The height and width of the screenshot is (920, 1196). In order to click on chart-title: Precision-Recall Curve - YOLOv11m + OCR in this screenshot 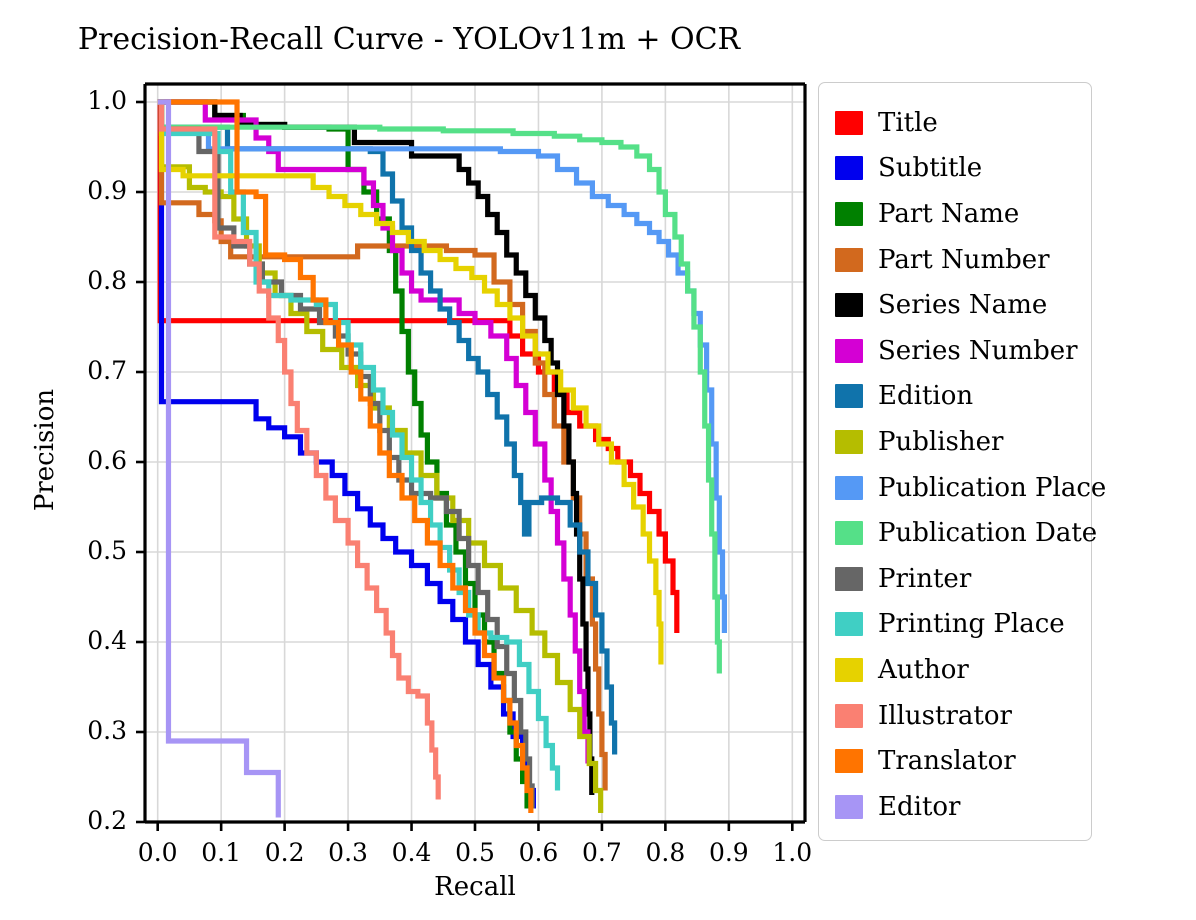, I will do `click(409, 39)`.